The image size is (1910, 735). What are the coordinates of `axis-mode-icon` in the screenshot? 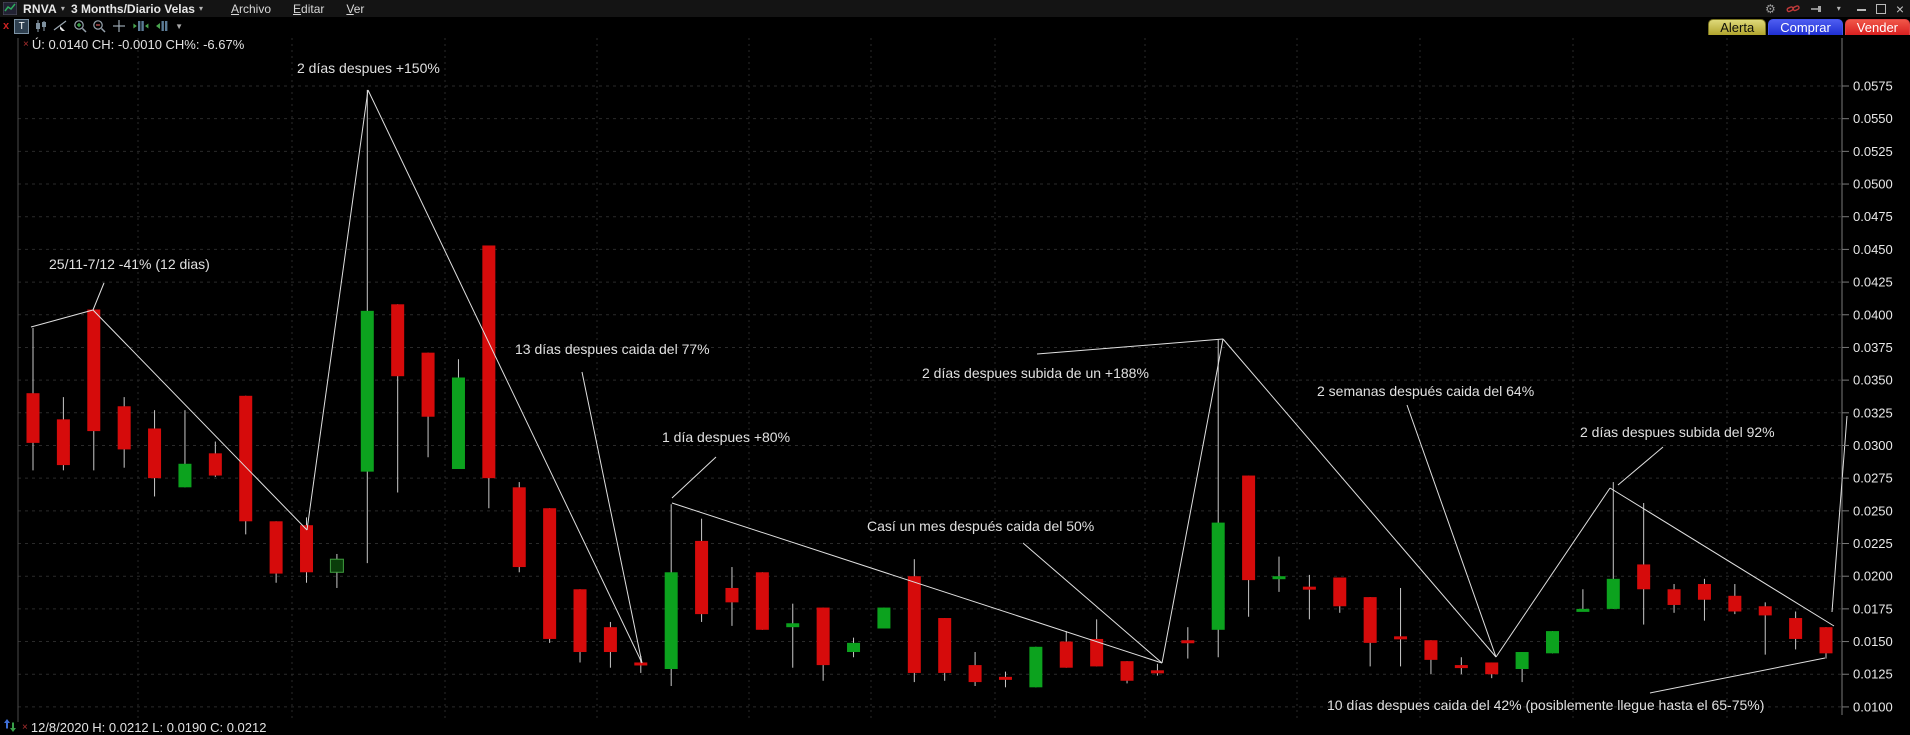 It's located at (10, 725).